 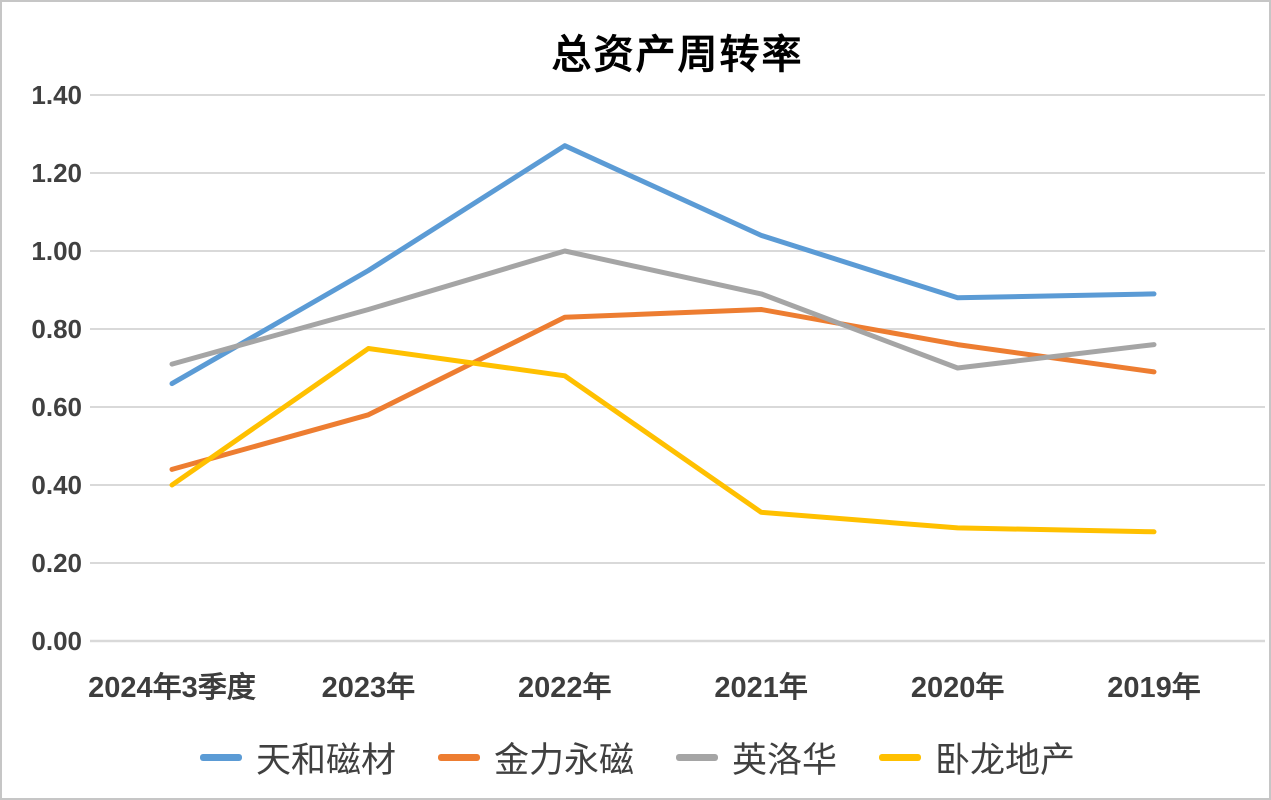 What do you see at coordinates (663, 309) in the screenshot?
I see `series-line-英洛华` at bounding box center [663, 309].